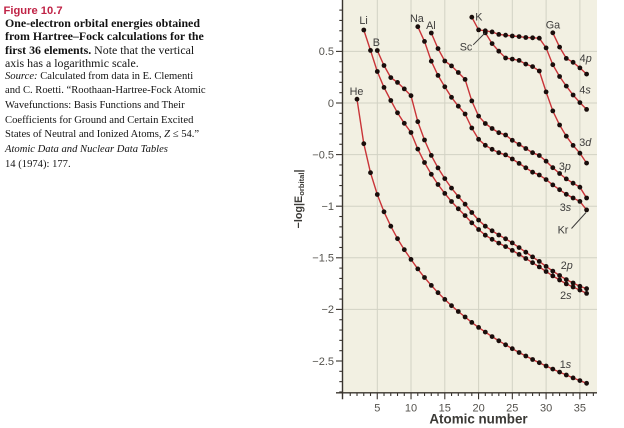 This screenshot has width=624, height=428. Describe the element at coordinates (566, 208) in the screenshot. I see `svg-text: 3s` at that location.